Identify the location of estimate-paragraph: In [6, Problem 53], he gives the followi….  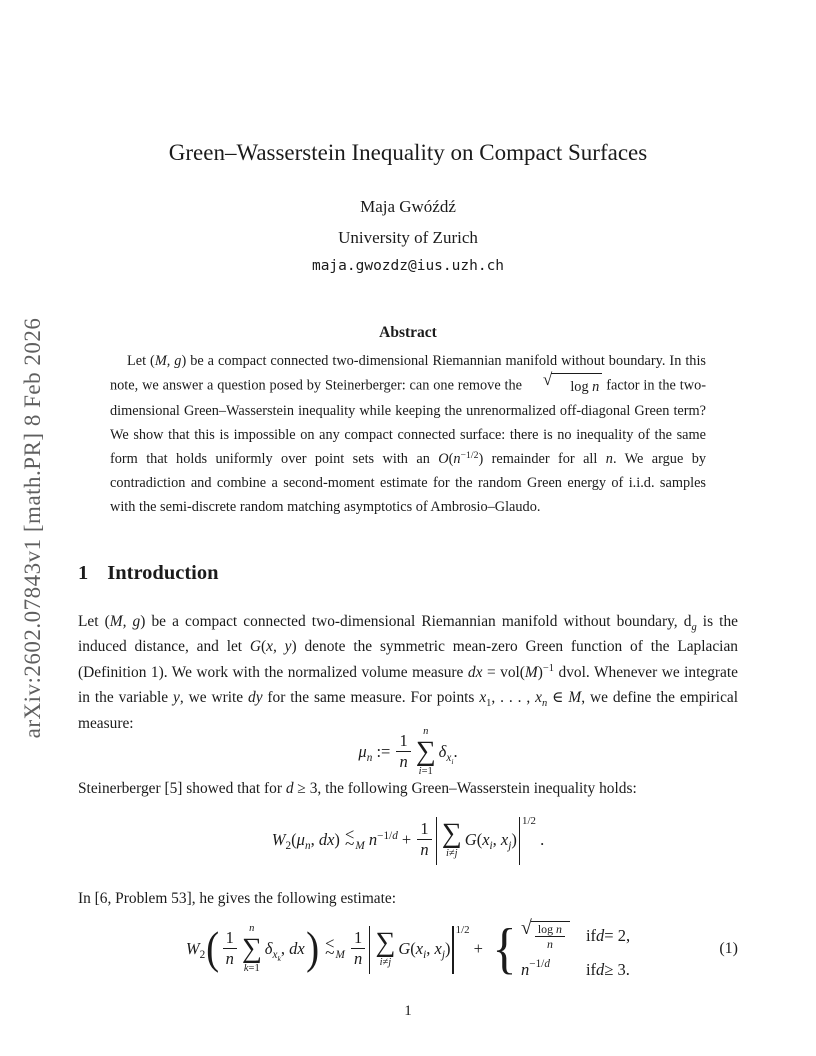
(237, 898).